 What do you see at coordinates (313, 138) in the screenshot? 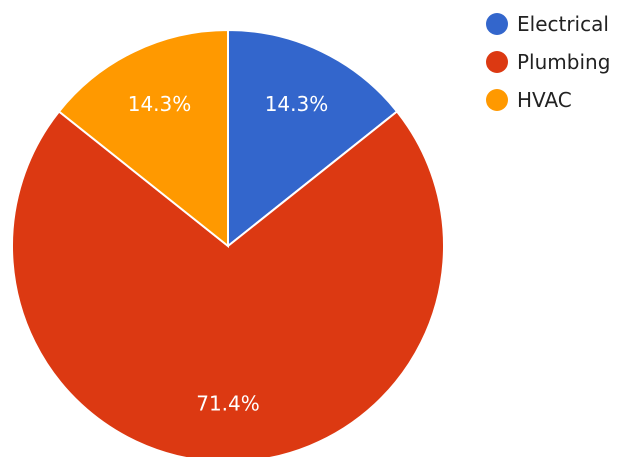
I see `pie-slice-electrical` at bounding box center [313, 138].